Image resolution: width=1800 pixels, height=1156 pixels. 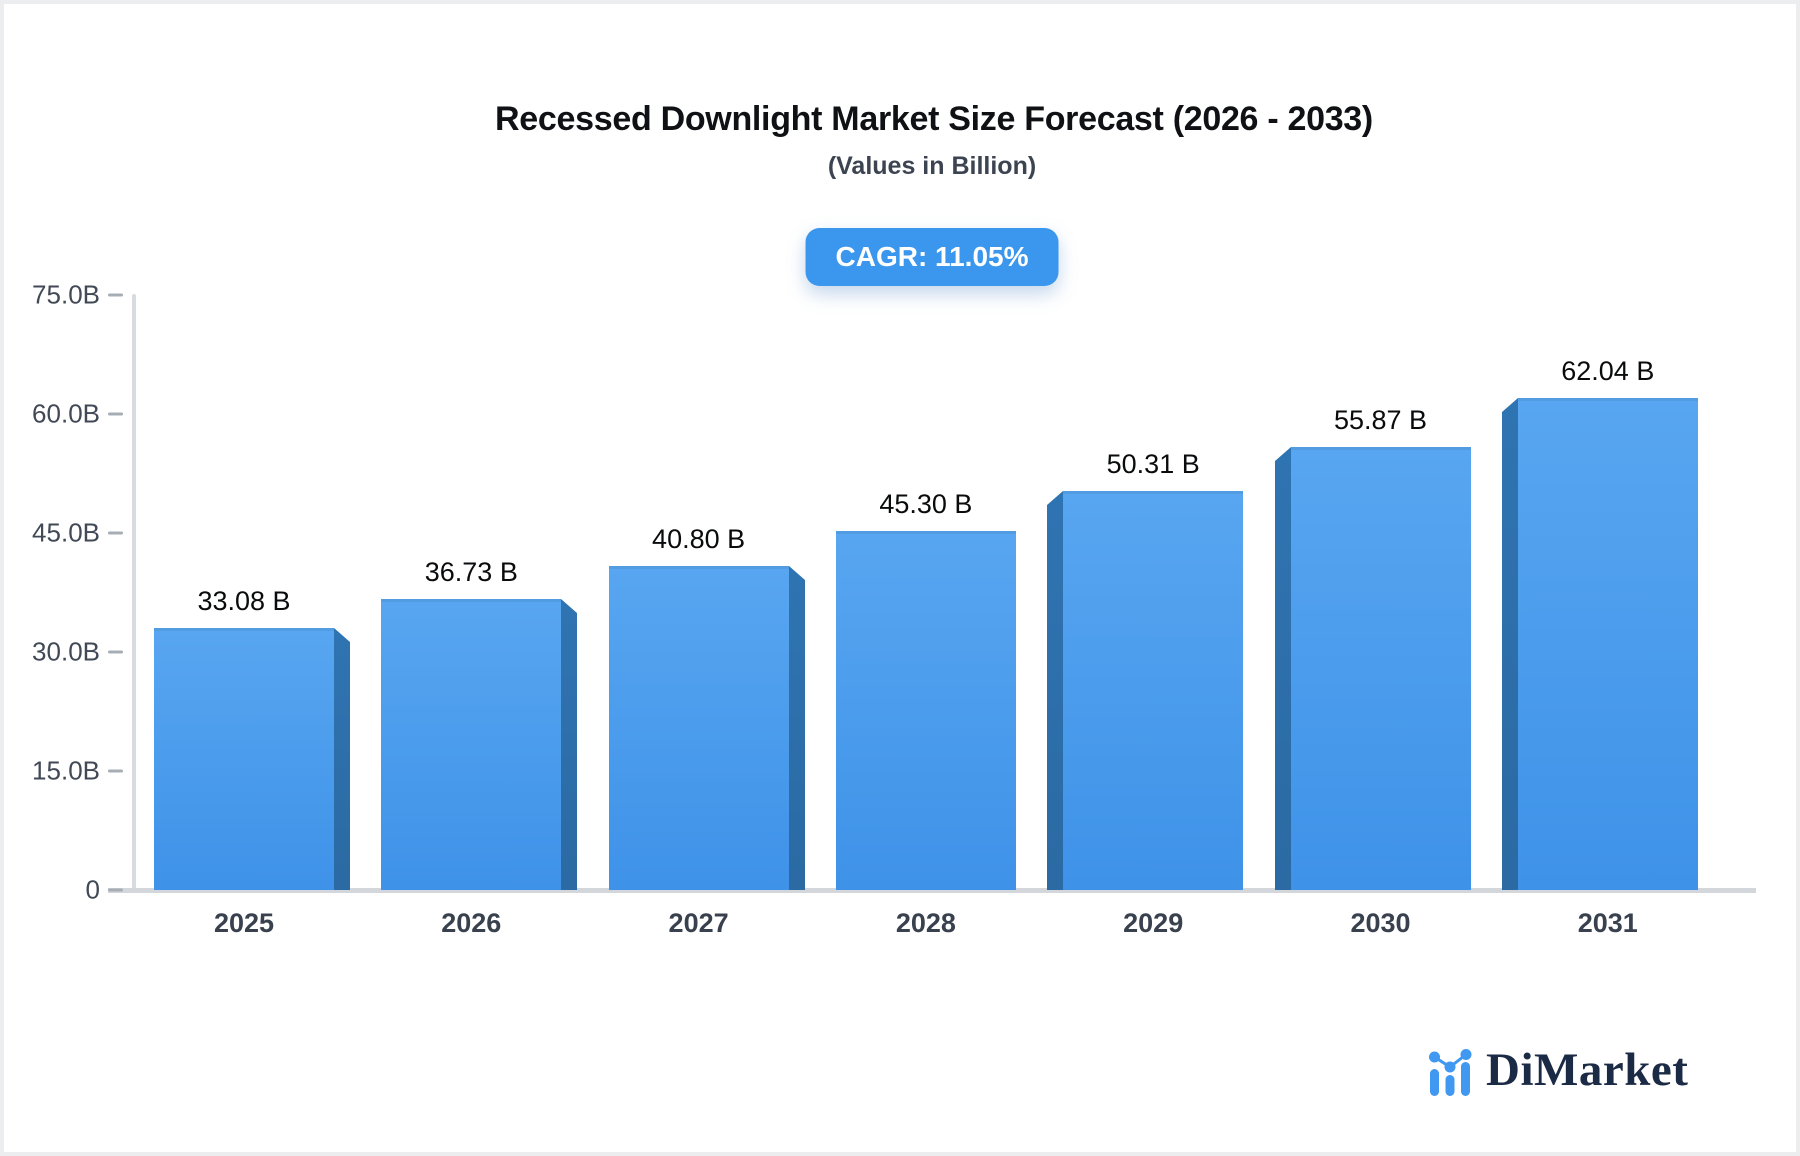 What do you see at coordinates (1587, 1070) in the screenshot?
I see `brand-name: DiMarket` at bounding box center [1587, 1070].